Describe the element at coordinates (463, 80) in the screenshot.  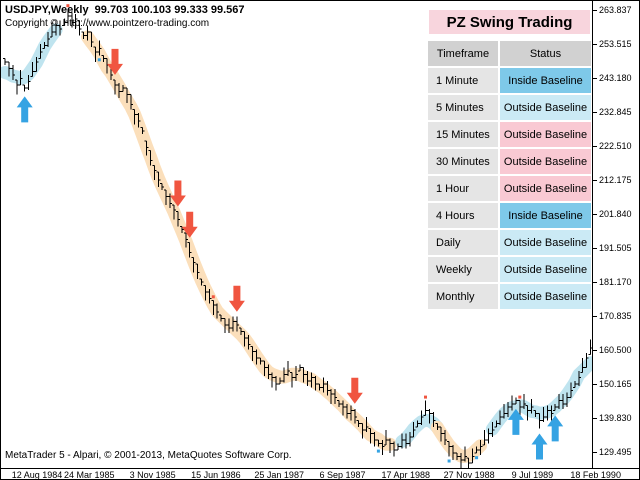
I see `timeframe-label: 1 Minute` at that location.